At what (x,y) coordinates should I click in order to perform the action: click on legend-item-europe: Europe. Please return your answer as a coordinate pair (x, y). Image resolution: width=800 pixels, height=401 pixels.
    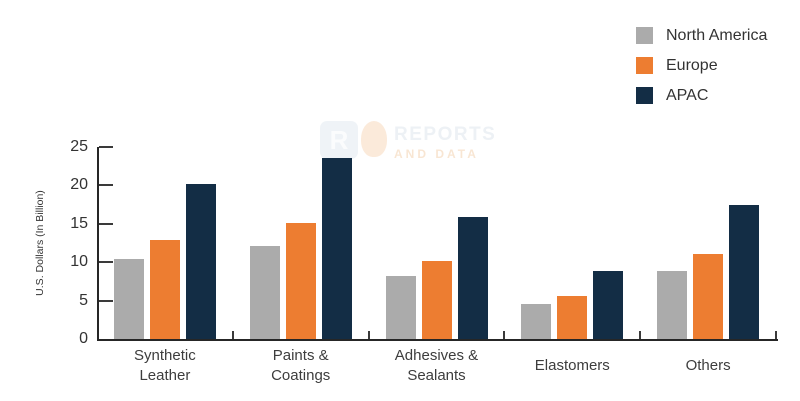
    Looking at the image, I should click on (701, 65).